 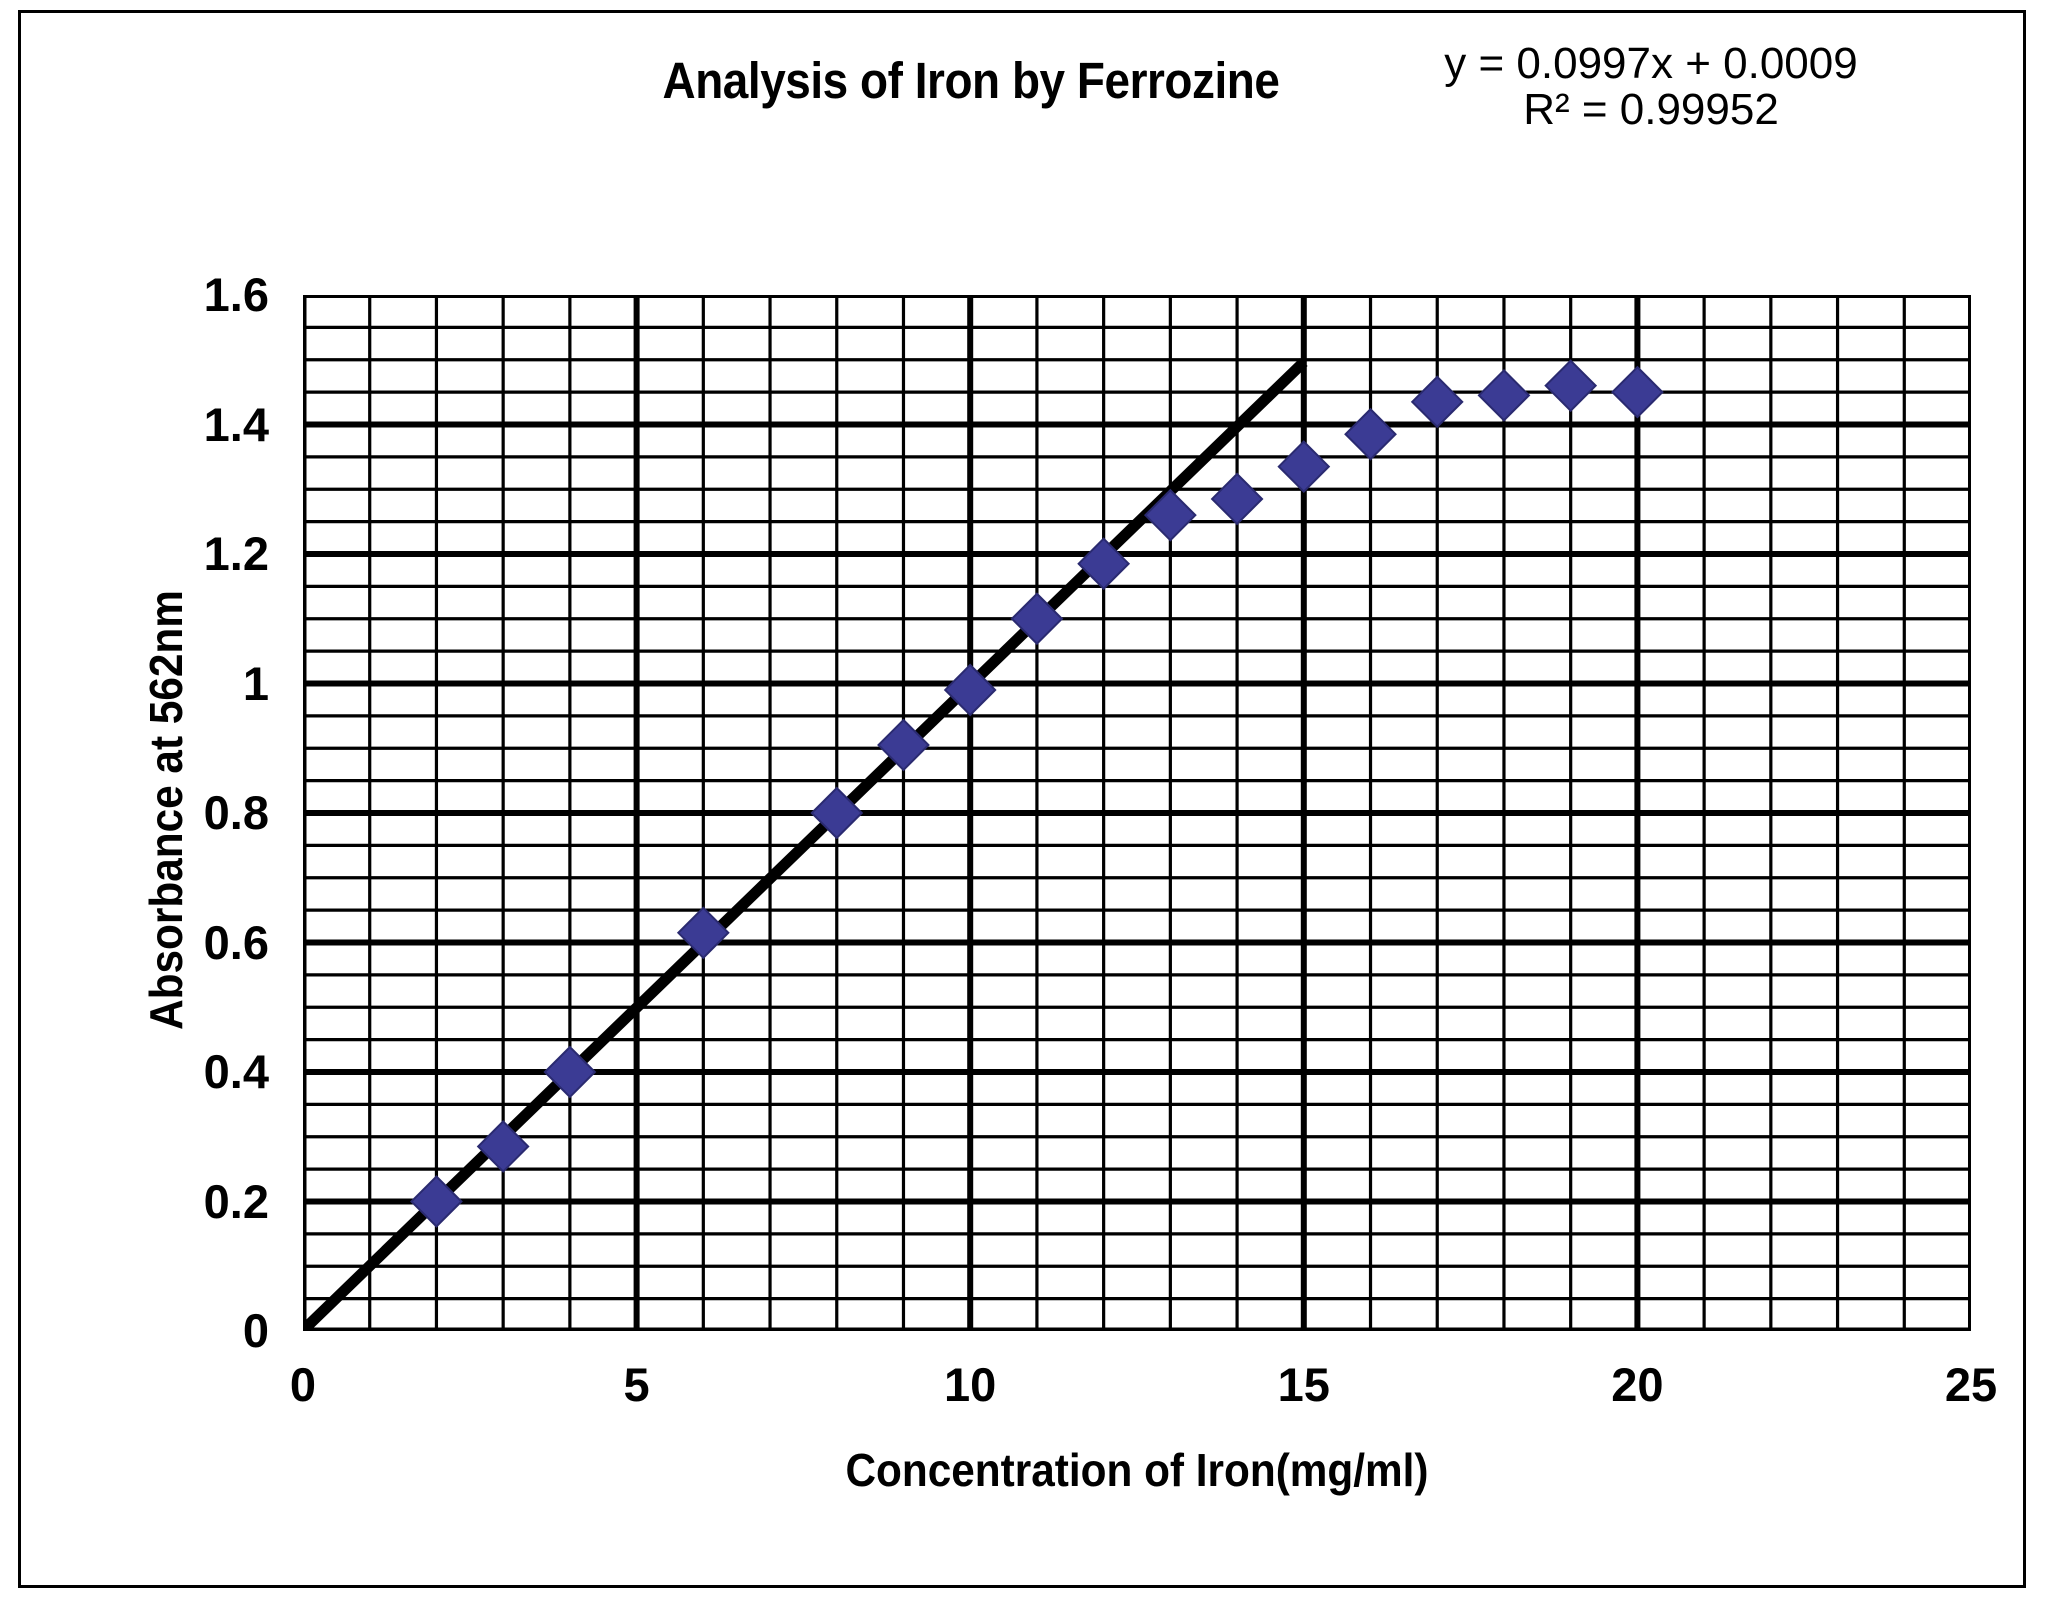 I want to click on x-axis-tick-label: 25, so click(x=1971, y=1384).